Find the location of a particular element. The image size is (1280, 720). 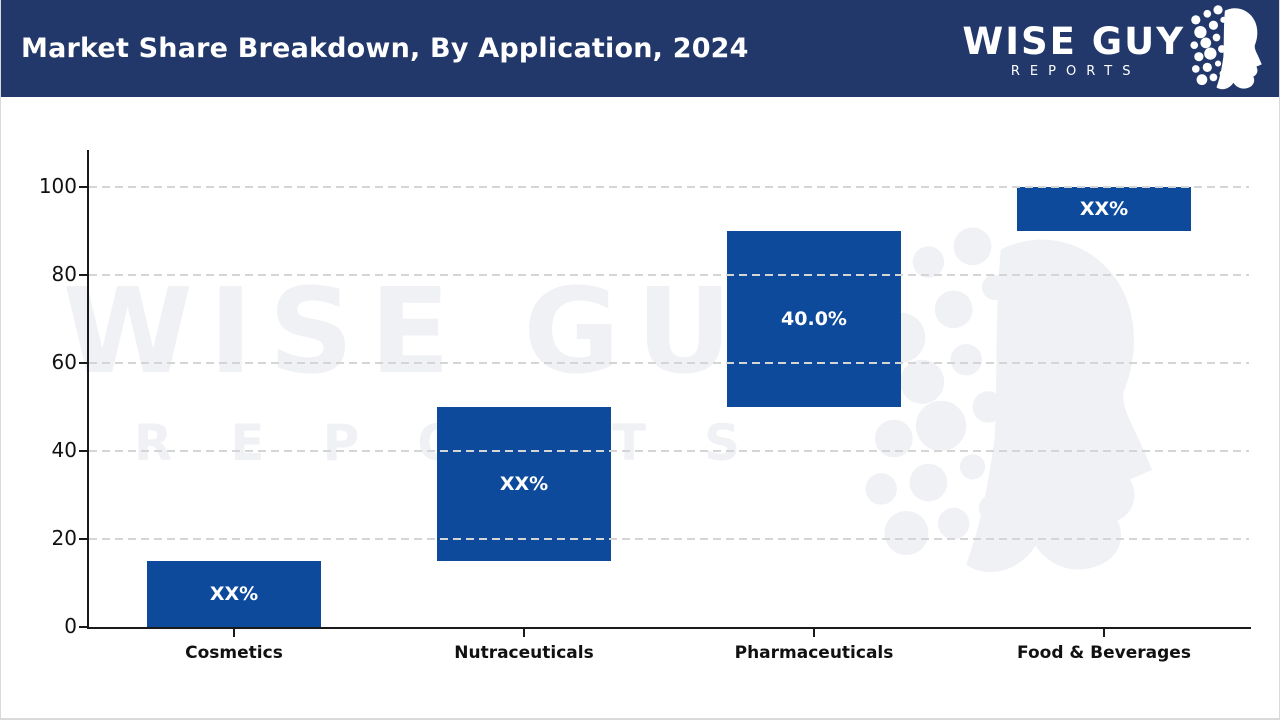

brand-subname: REPORTS is located at coordinates (1075, 71).